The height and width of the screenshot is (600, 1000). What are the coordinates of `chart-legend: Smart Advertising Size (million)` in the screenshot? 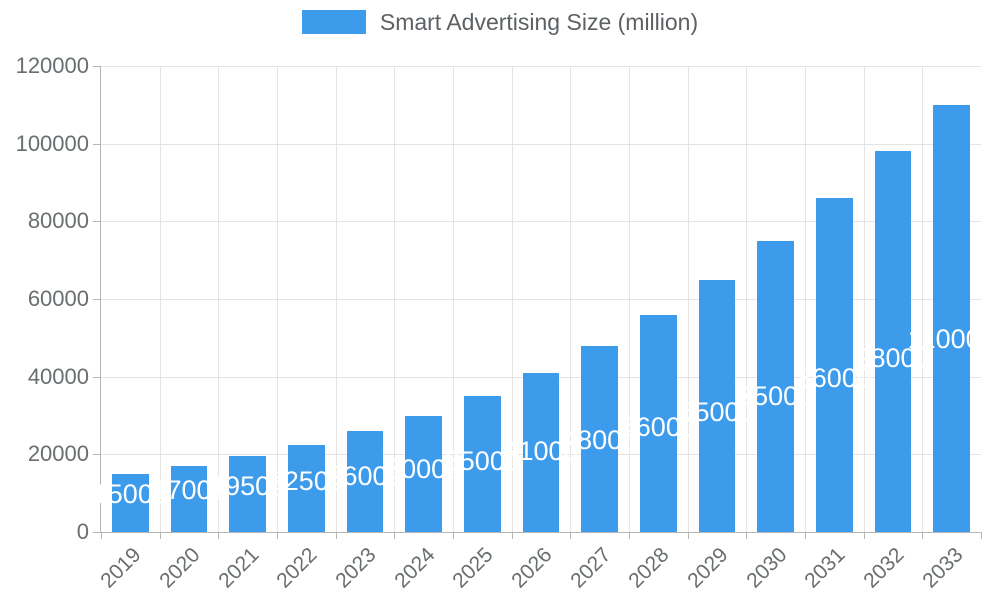 It's located at (500, 22).